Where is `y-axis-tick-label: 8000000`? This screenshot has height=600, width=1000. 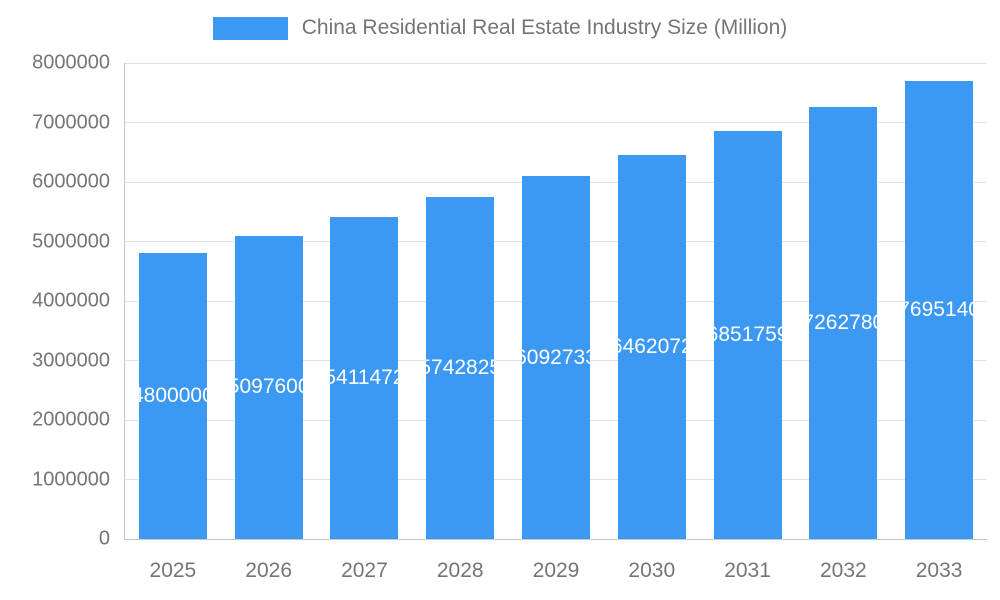 y-axis-tick-label: 8000000 is located at coordinates (71, 62).